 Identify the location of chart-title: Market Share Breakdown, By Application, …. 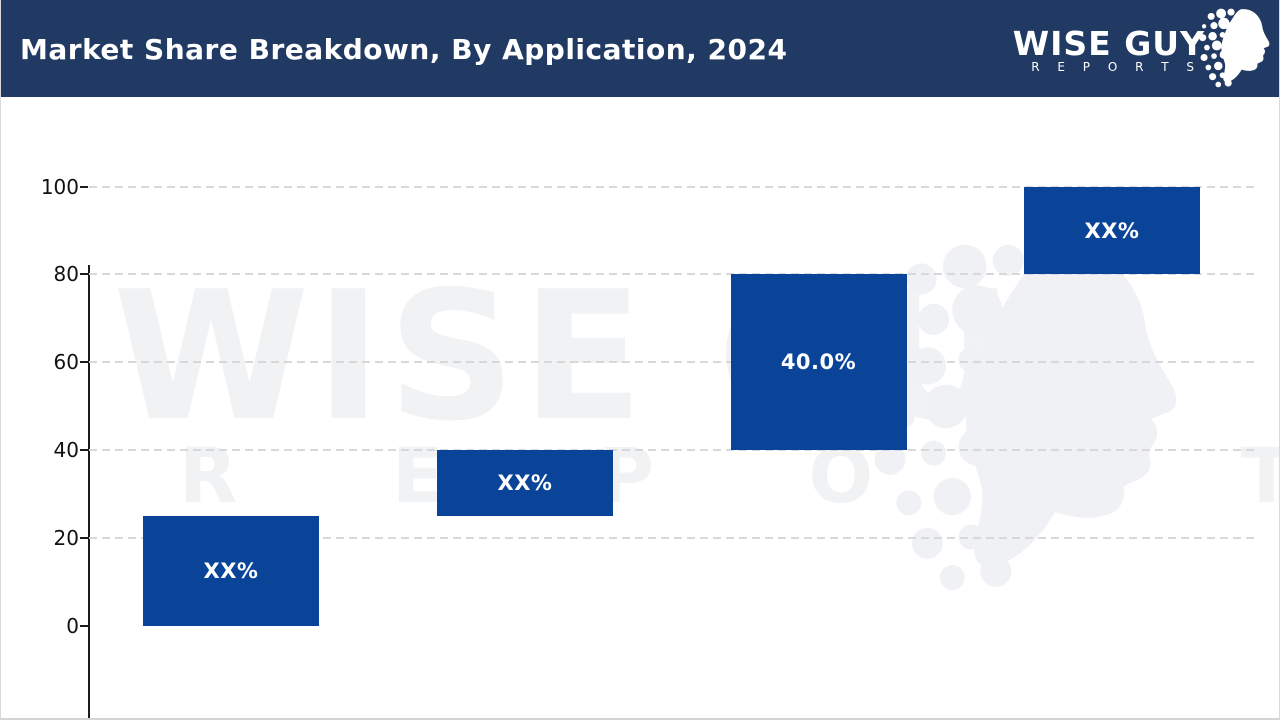
(404, 49).